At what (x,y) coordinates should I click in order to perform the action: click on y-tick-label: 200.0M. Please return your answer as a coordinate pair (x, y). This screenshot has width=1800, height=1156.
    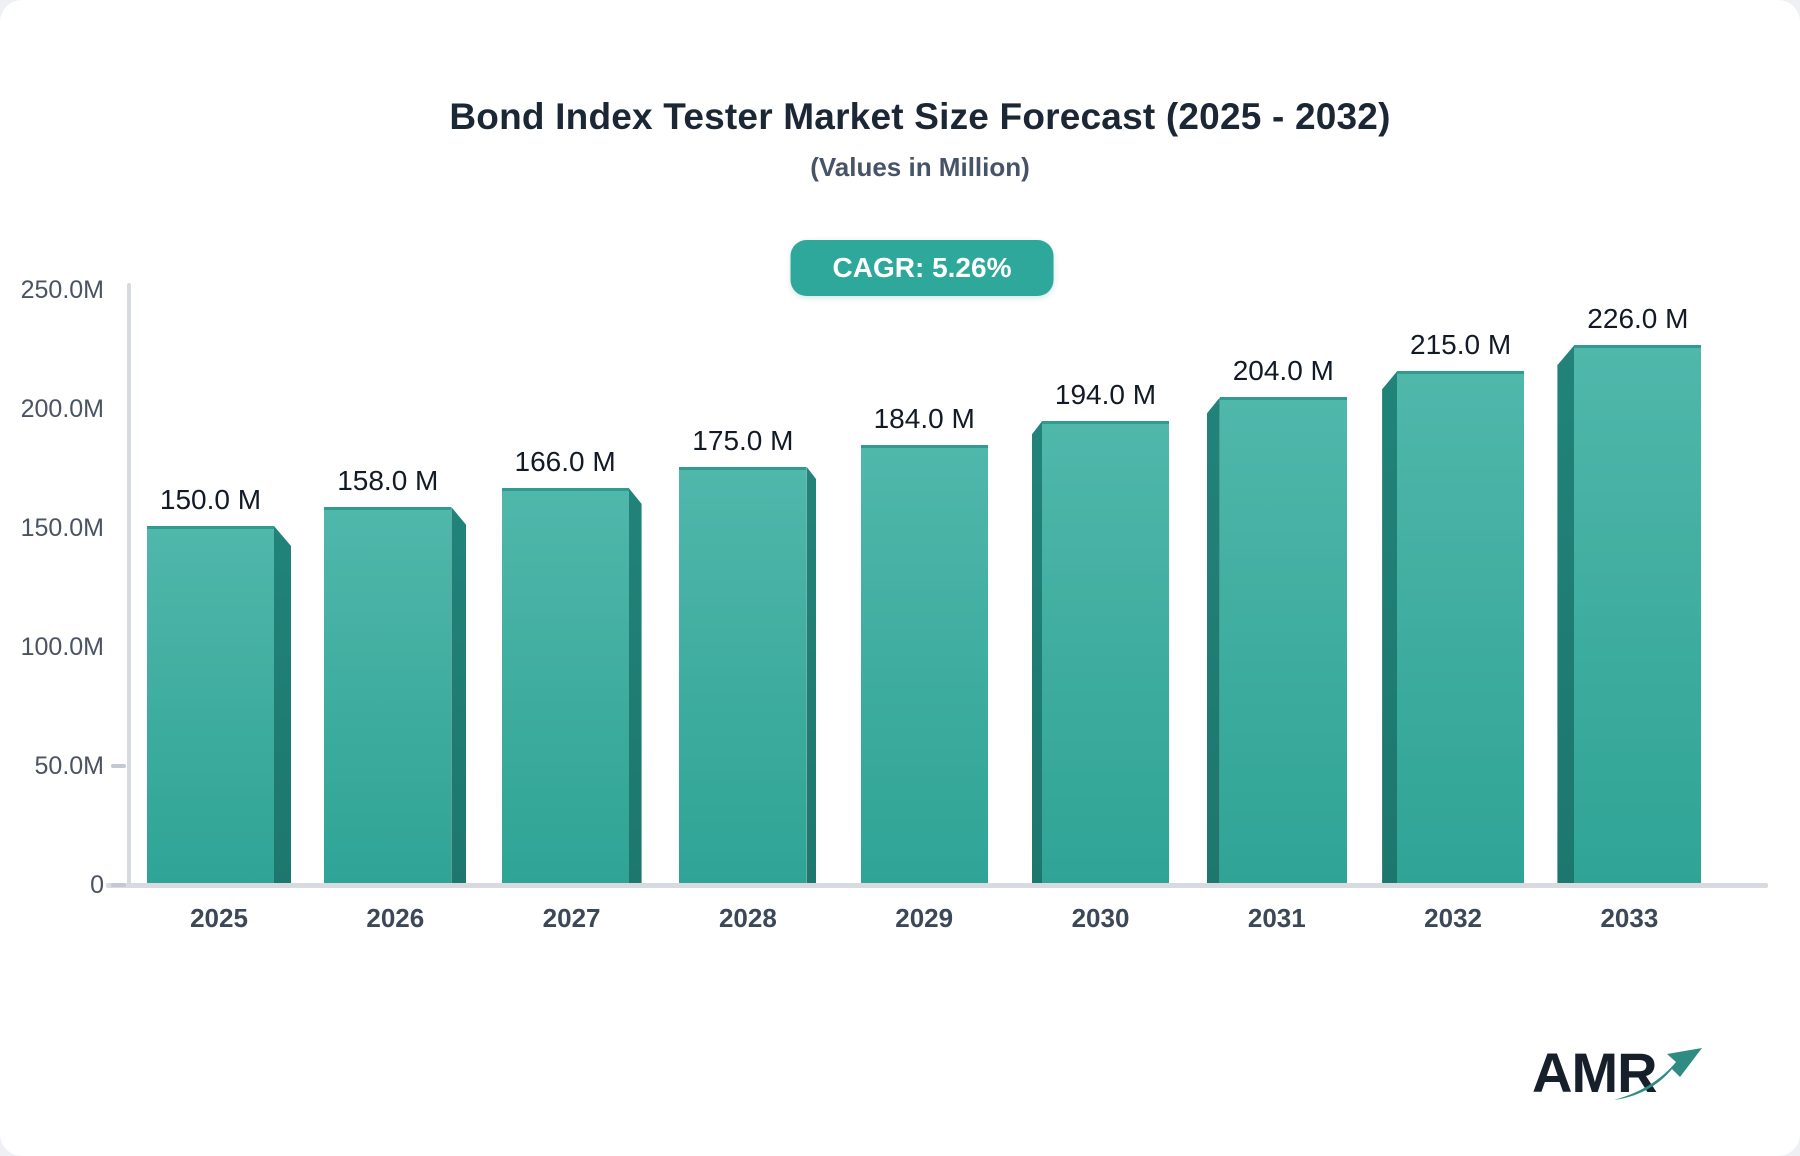
    Looking at the image, I should click on (62, 409).